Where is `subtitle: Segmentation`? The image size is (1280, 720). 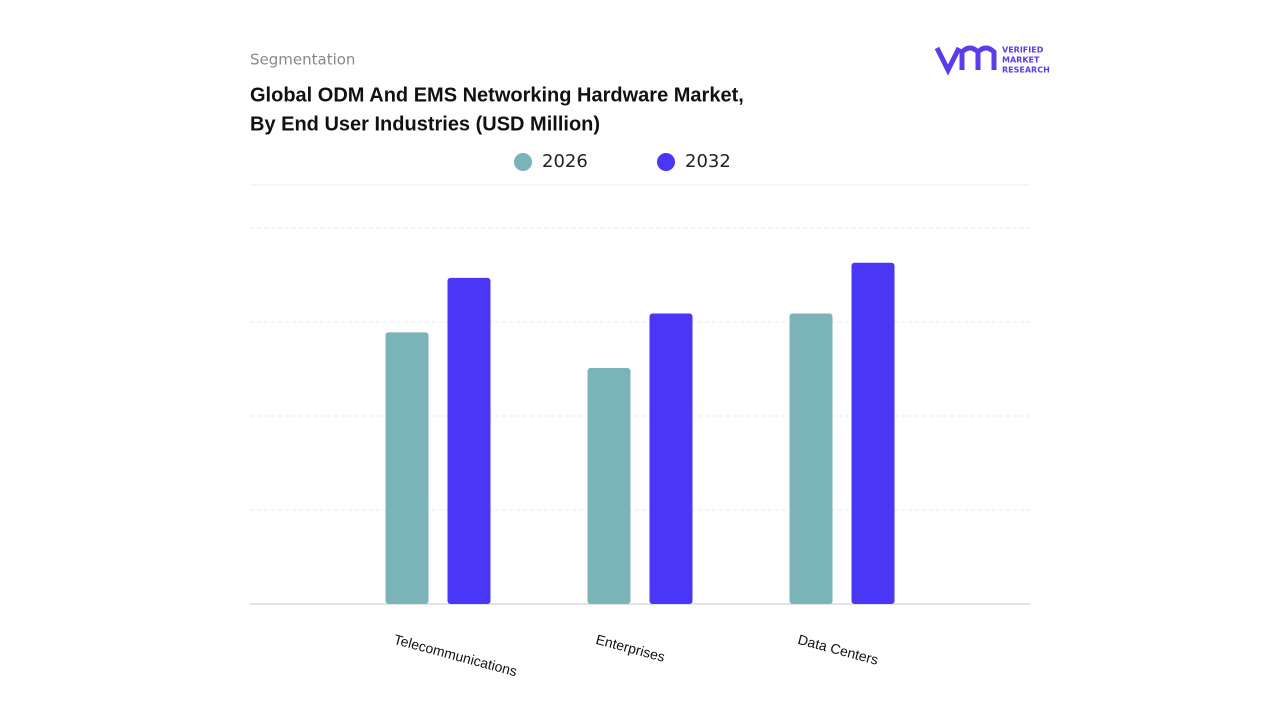 subtitle: Segmentation is located at coordinates (302, 60).